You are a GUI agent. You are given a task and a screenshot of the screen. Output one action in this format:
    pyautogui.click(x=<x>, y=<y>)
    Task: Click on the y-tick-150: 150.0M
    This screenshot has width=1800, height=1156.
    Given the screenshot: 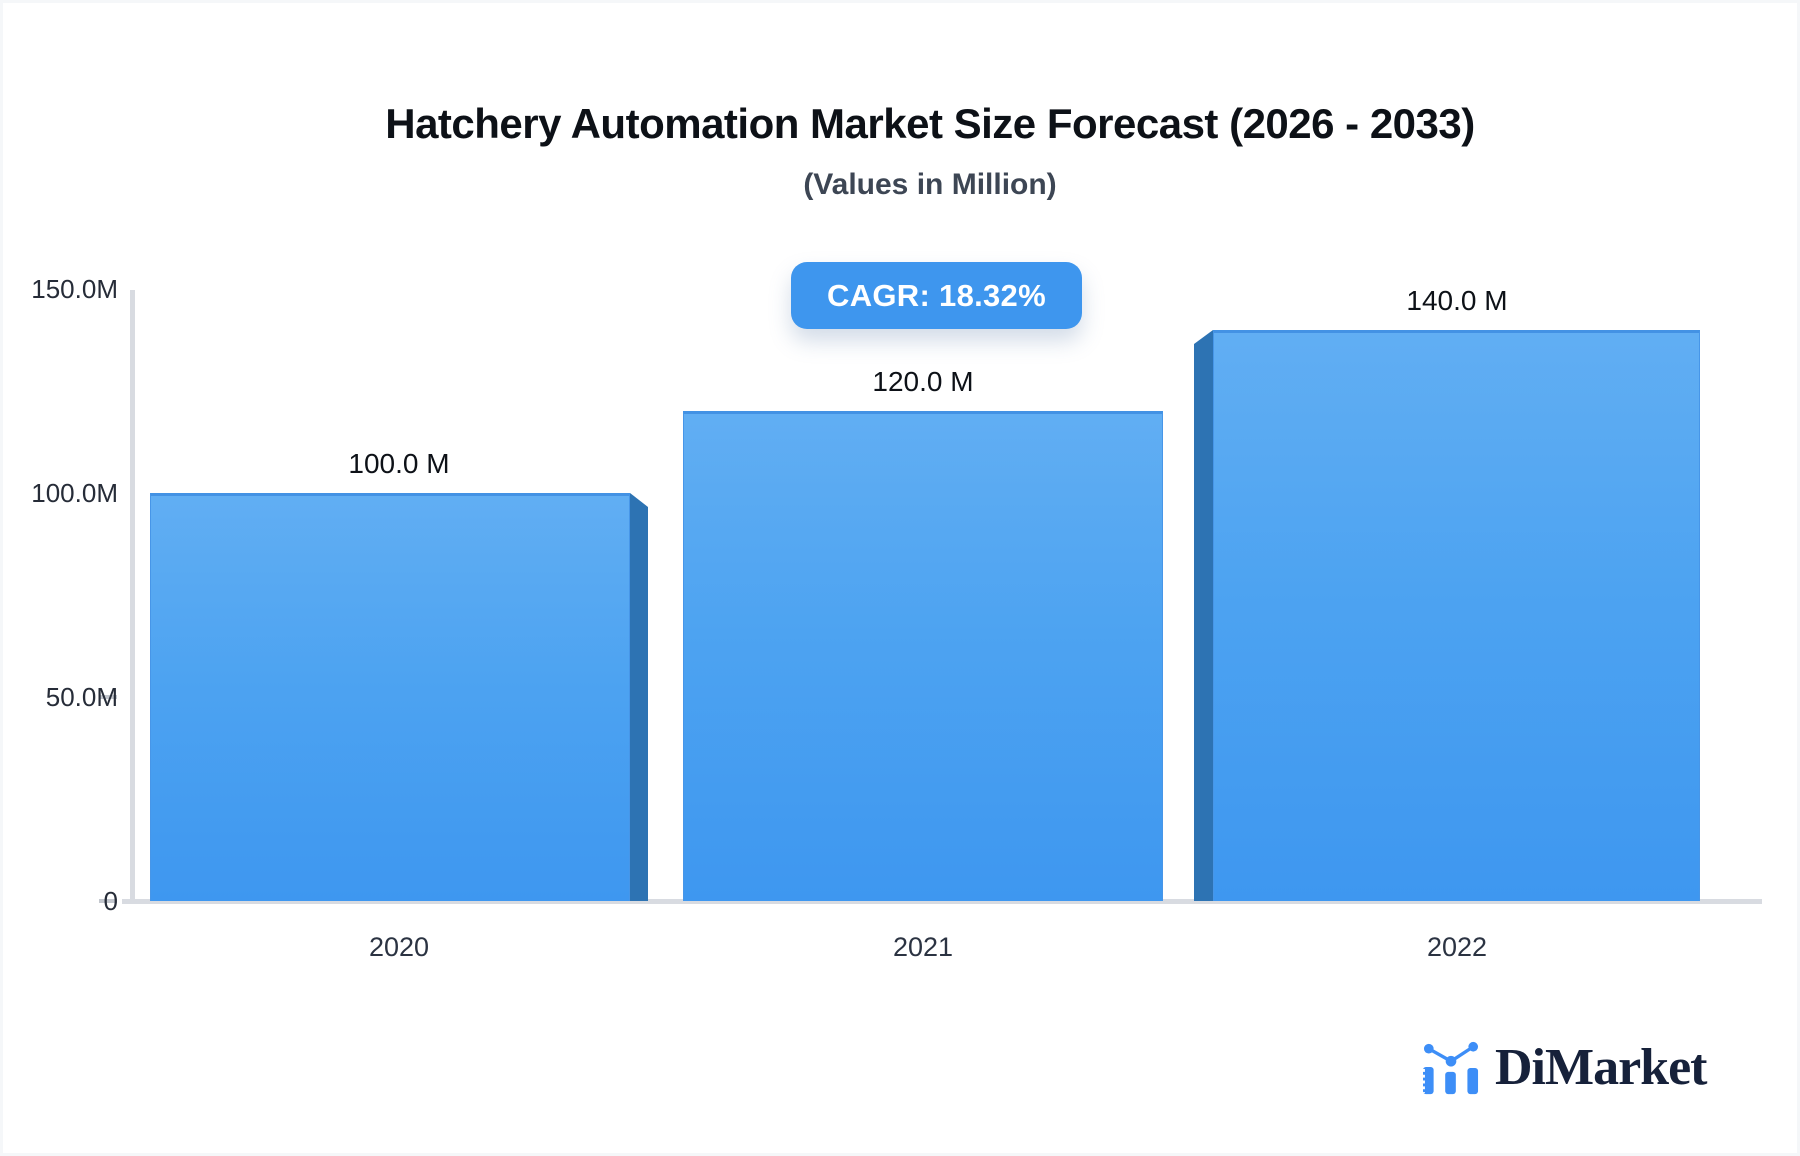 What is the action you would take?
    pyautogui.click(x=74, y=289)
    